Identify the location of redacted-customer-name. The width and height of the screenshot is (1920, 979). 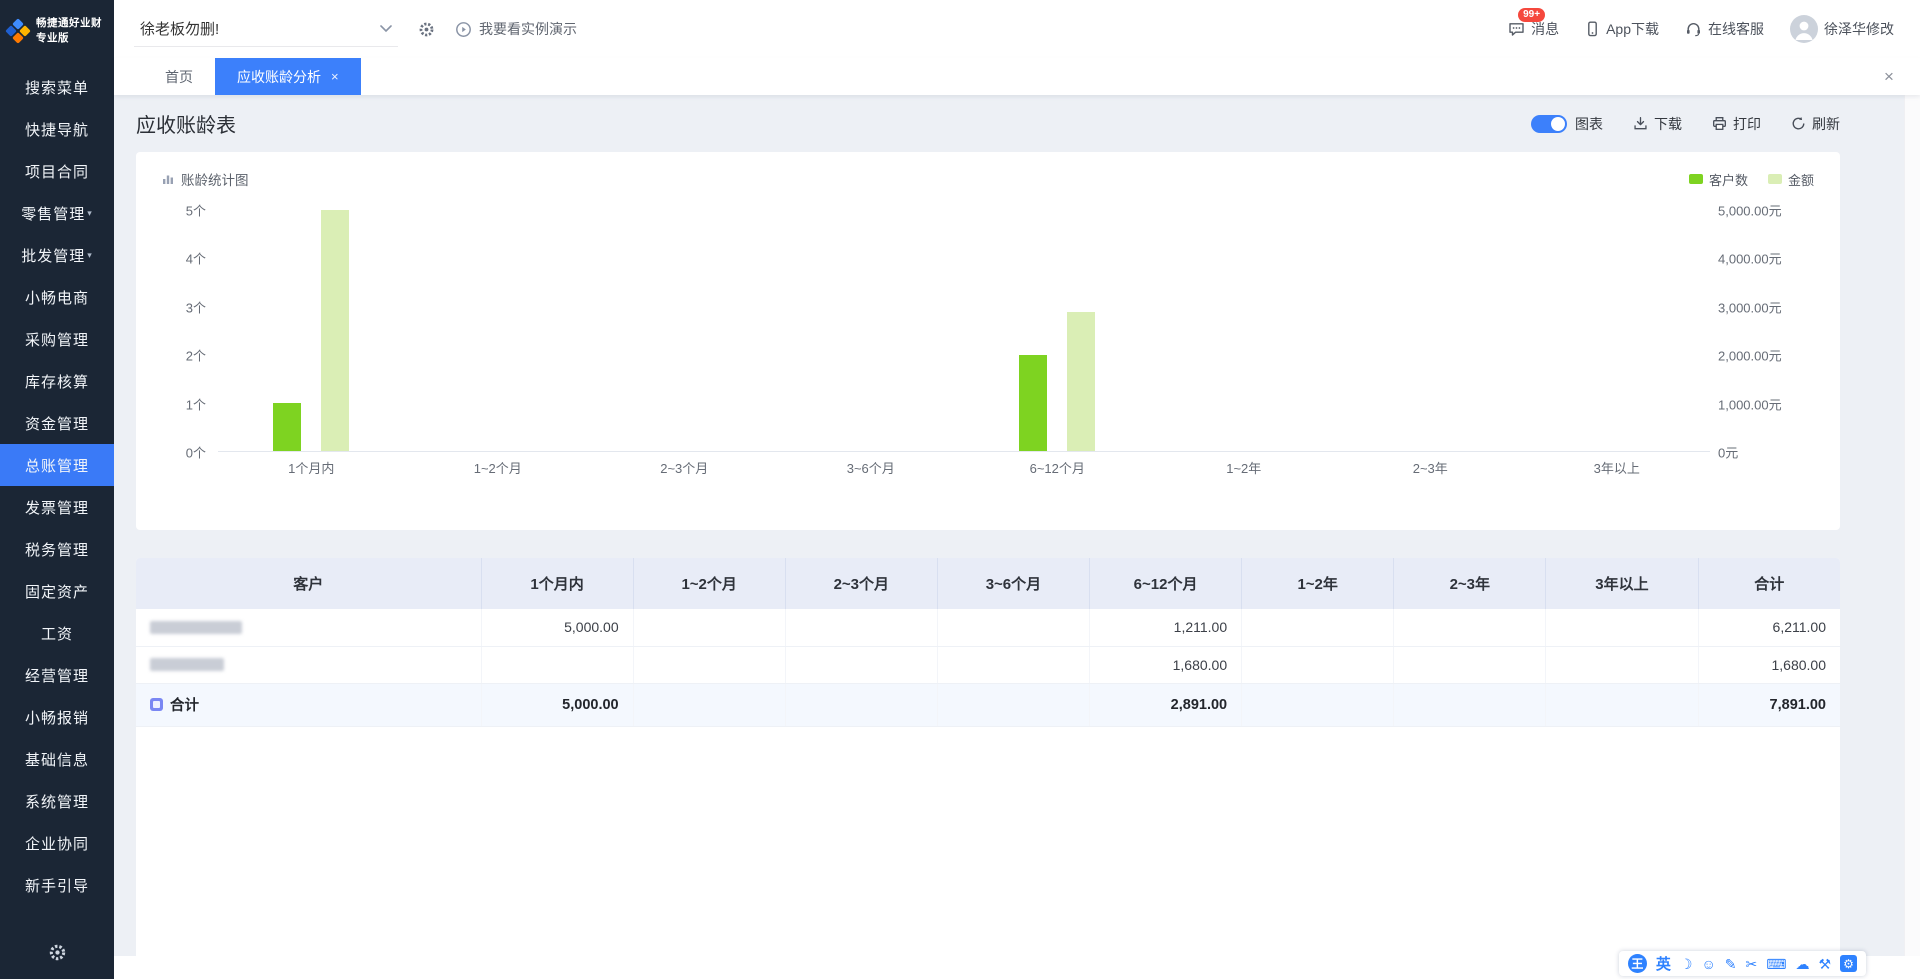
(196, 627).